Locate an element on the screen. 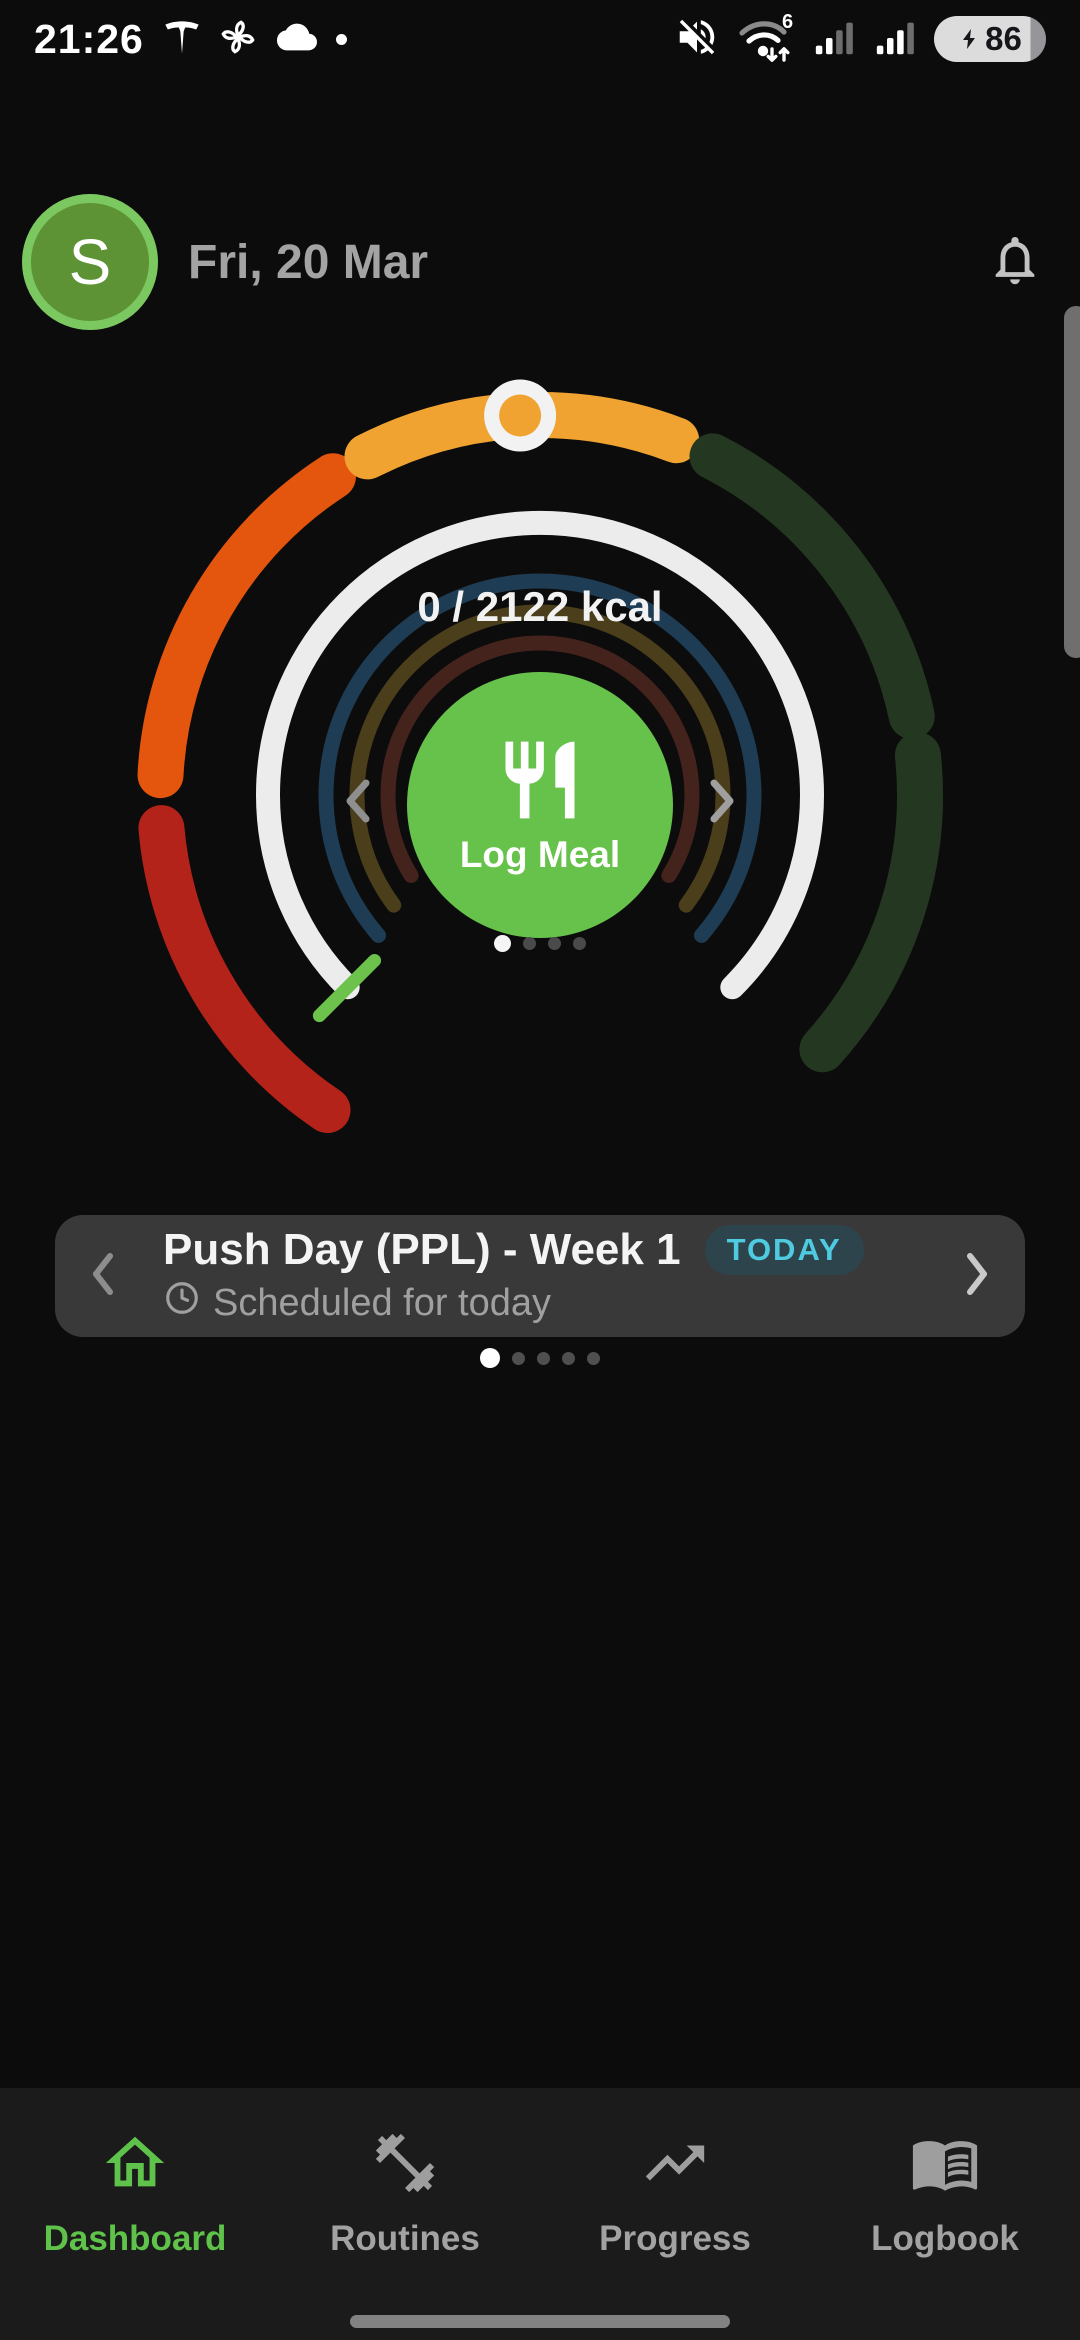 The image size is (1080, 2340). card-next-chevron is located at coordinates (977, 1276).